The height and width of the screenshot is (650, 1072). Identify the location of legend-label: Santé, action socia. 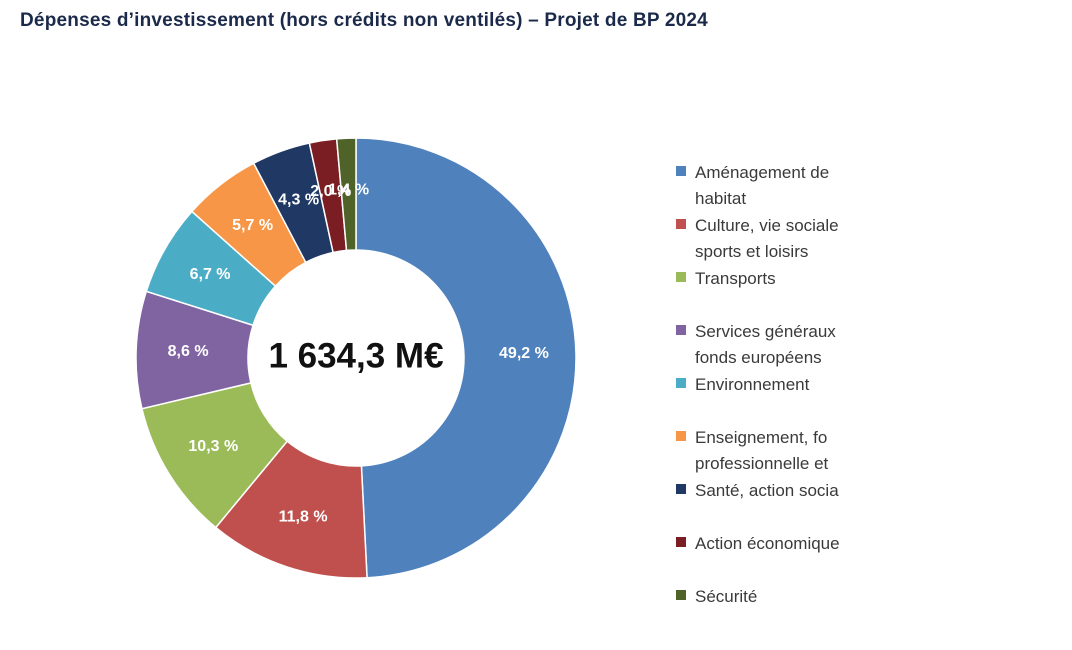
(777, 491).